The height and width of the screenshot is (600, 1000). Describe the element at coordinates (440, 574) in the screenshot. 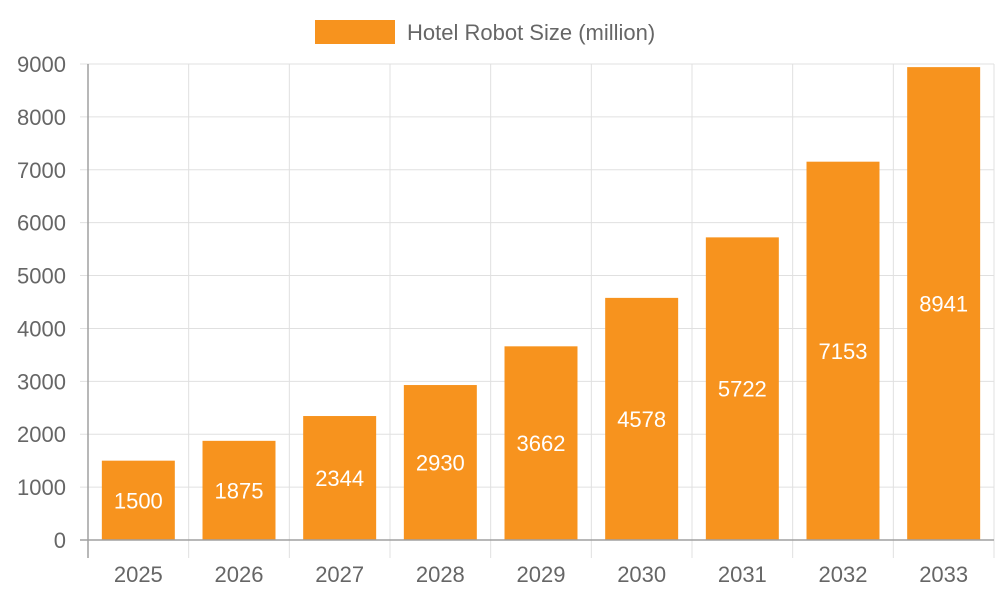

I see `x-tick-label: 2028` at that location.